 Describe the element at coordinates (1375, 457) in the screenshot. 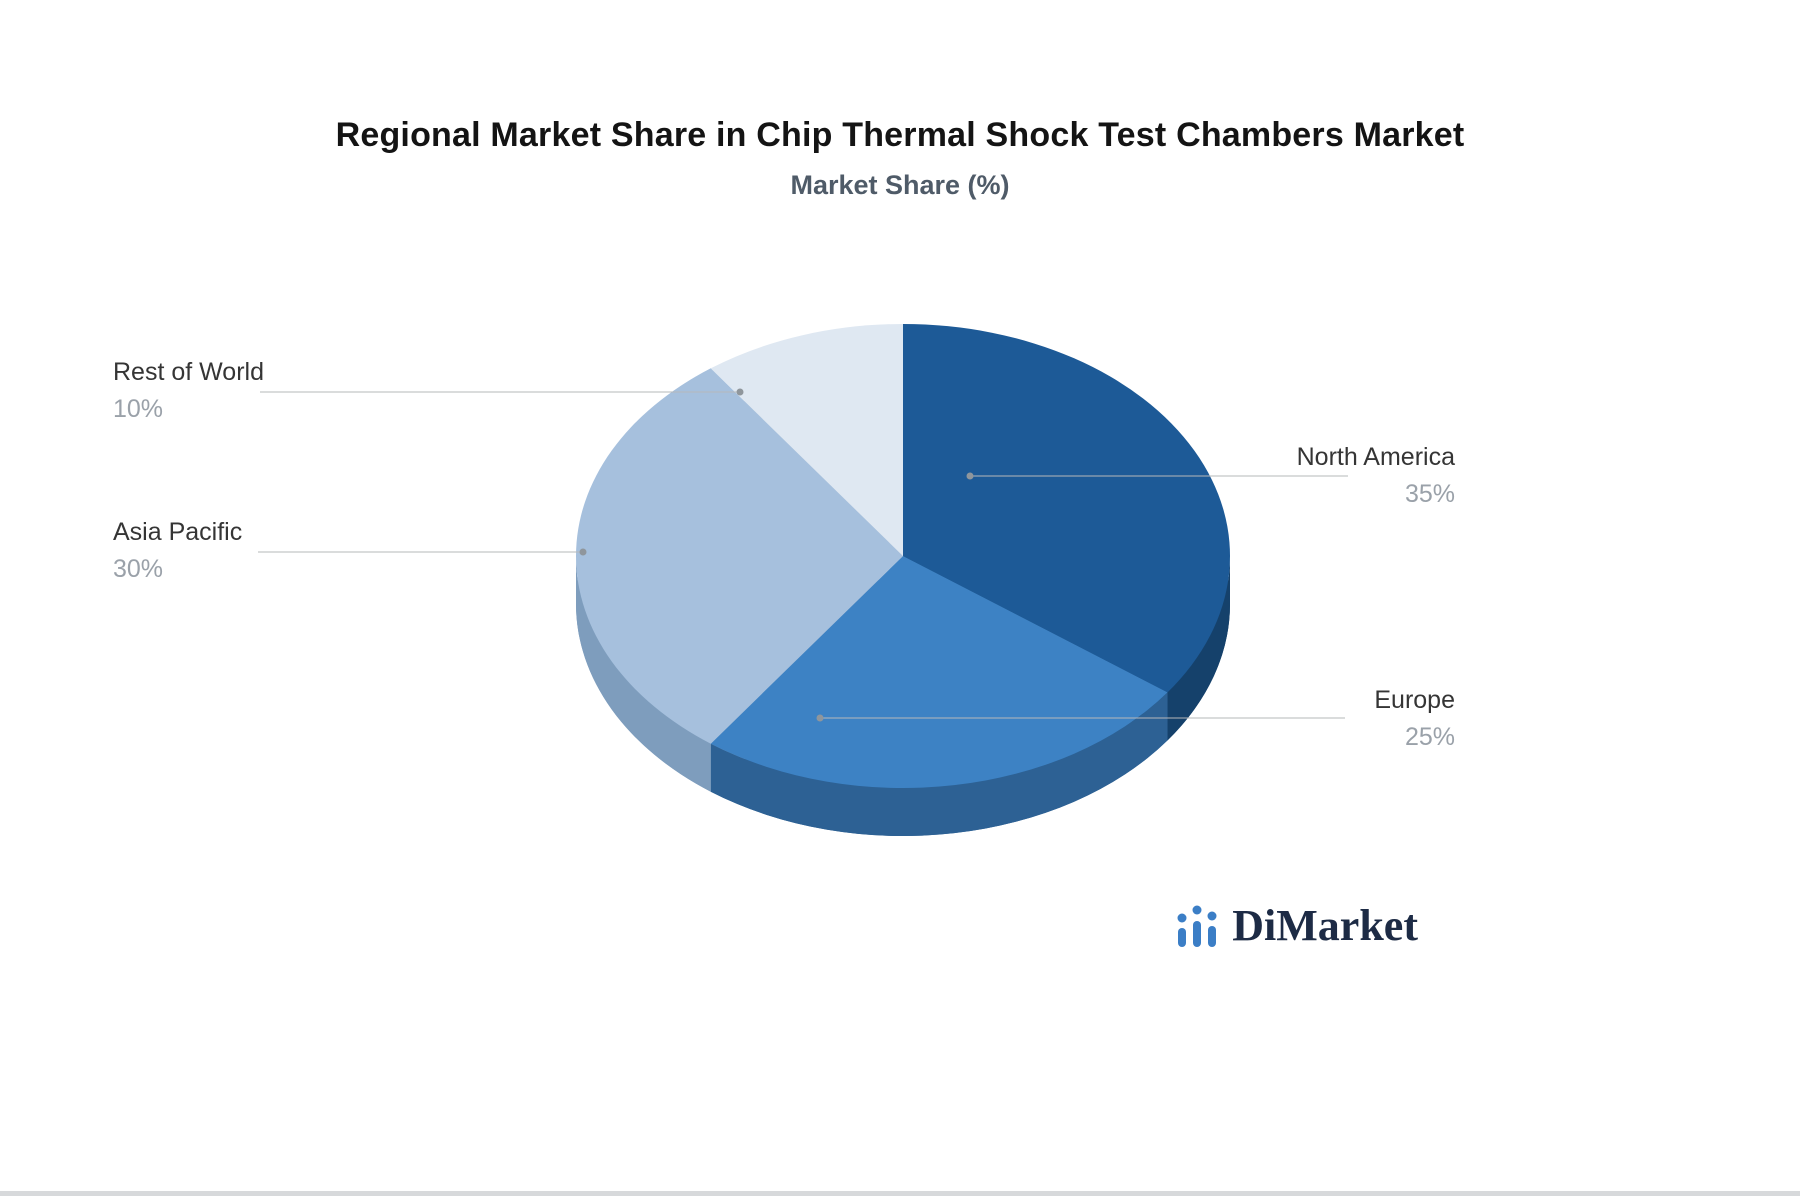

I see `callout-label: North America` at that location.